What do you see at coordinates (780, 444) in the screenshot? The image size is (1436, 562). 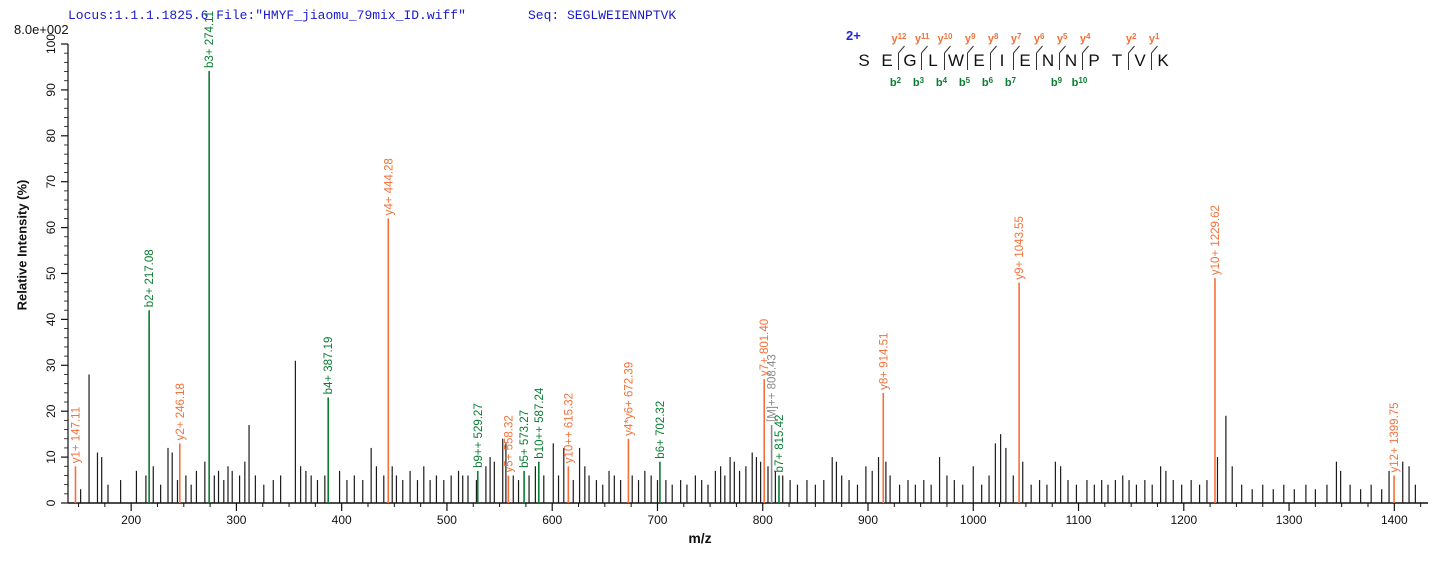 I see `peak-label: b7+ 815.42` at bounding box center [780, 444].